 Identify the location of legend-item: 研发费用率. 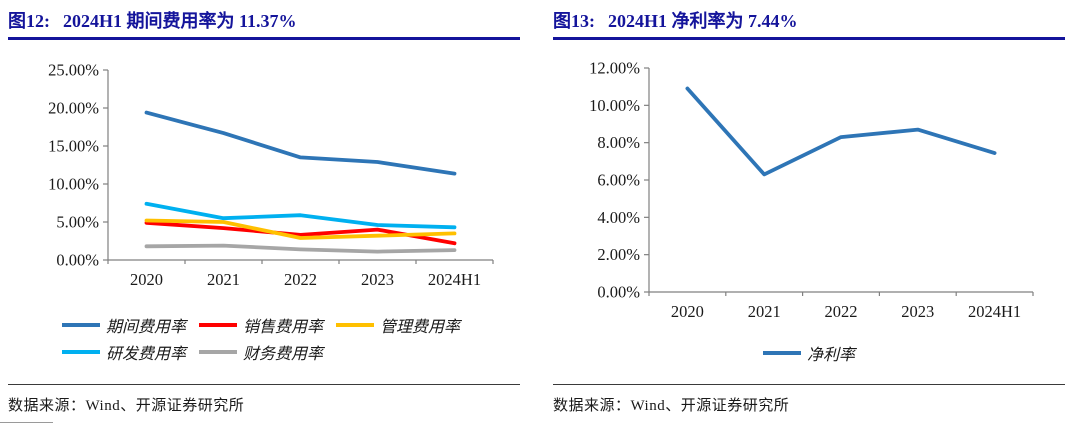
(130, 352).